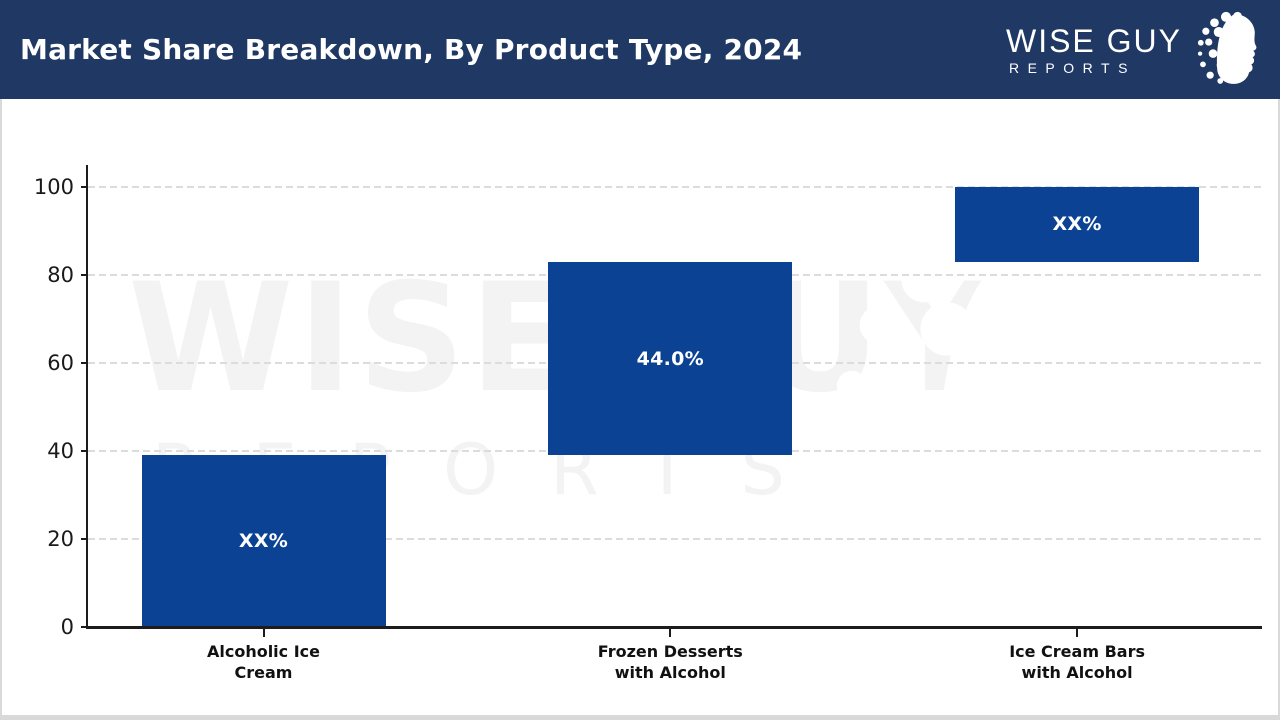 This screenshot has height=720, width=1280. Describe the element at coordinates (1077, 662) in the screenshot. I see `x-category-label: Ice Cream Bars with Alcohol` at that location.